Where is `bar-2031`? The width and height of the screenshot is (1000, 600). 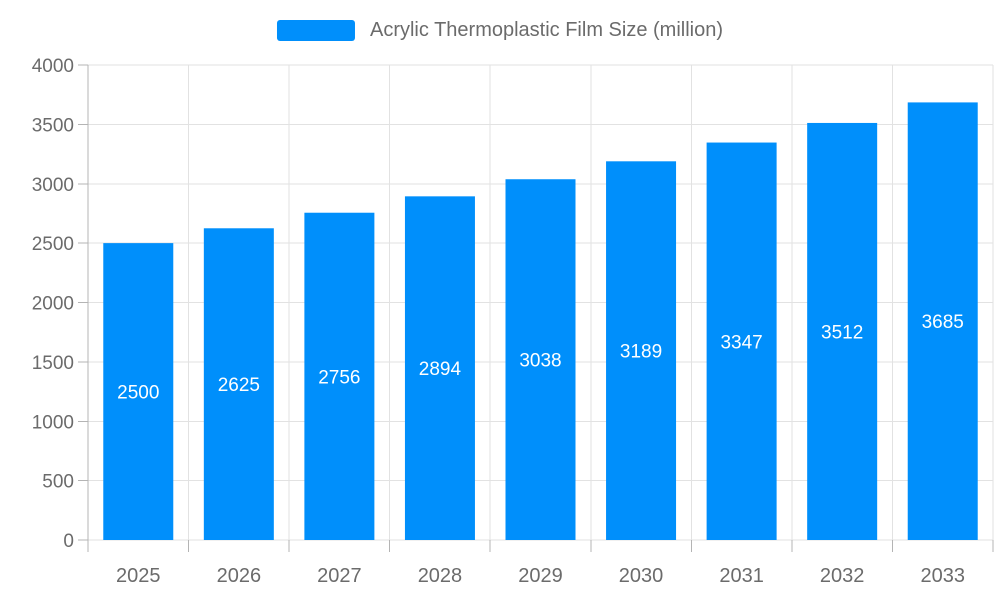
bar-2031 is located at coordinates (741, 341).